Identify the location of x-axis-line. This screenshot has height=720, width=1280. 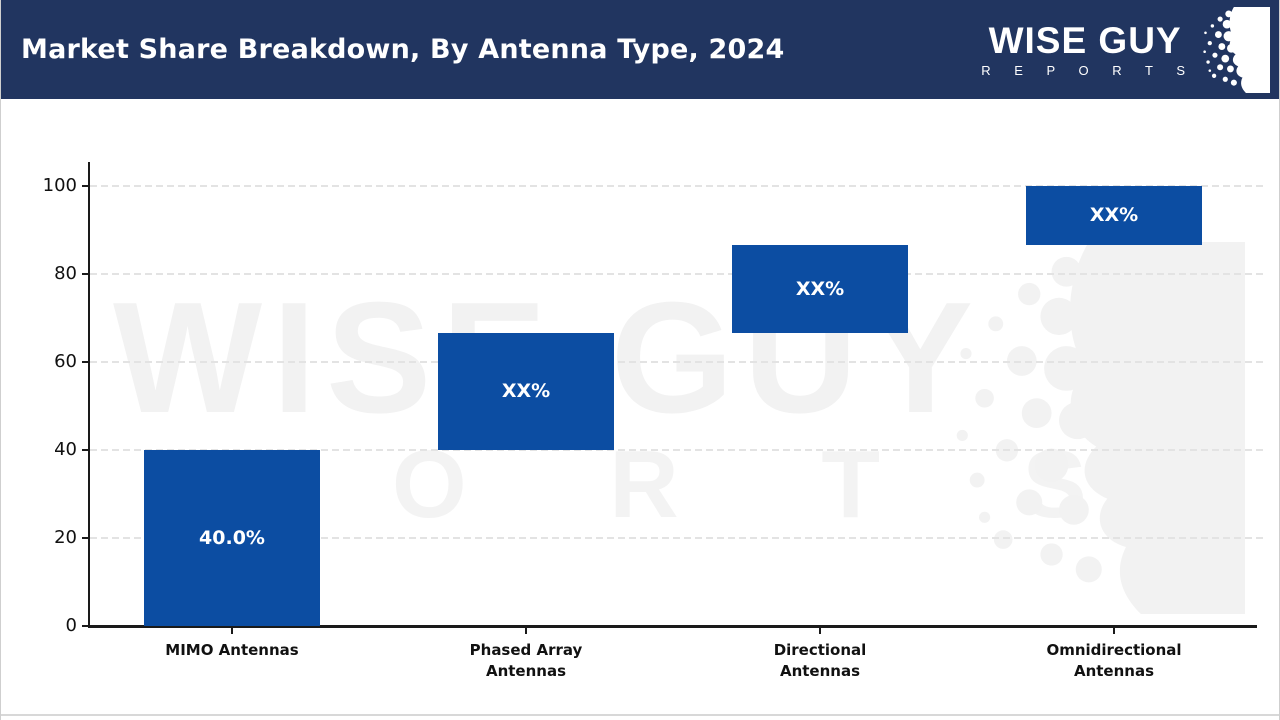
(672, 626).